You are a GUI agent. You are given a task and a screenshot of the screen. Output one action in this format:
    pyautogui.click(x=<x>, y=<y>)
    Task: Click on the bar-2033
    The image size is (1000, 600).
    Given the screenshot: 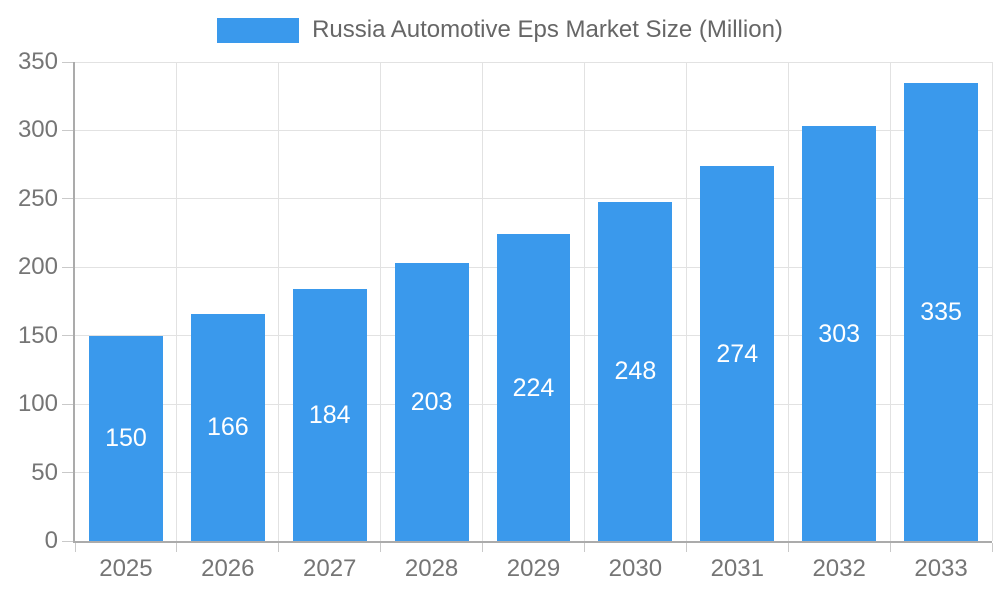 What is the action you would take?
    pyautogui.click(x=941, y=311)
    